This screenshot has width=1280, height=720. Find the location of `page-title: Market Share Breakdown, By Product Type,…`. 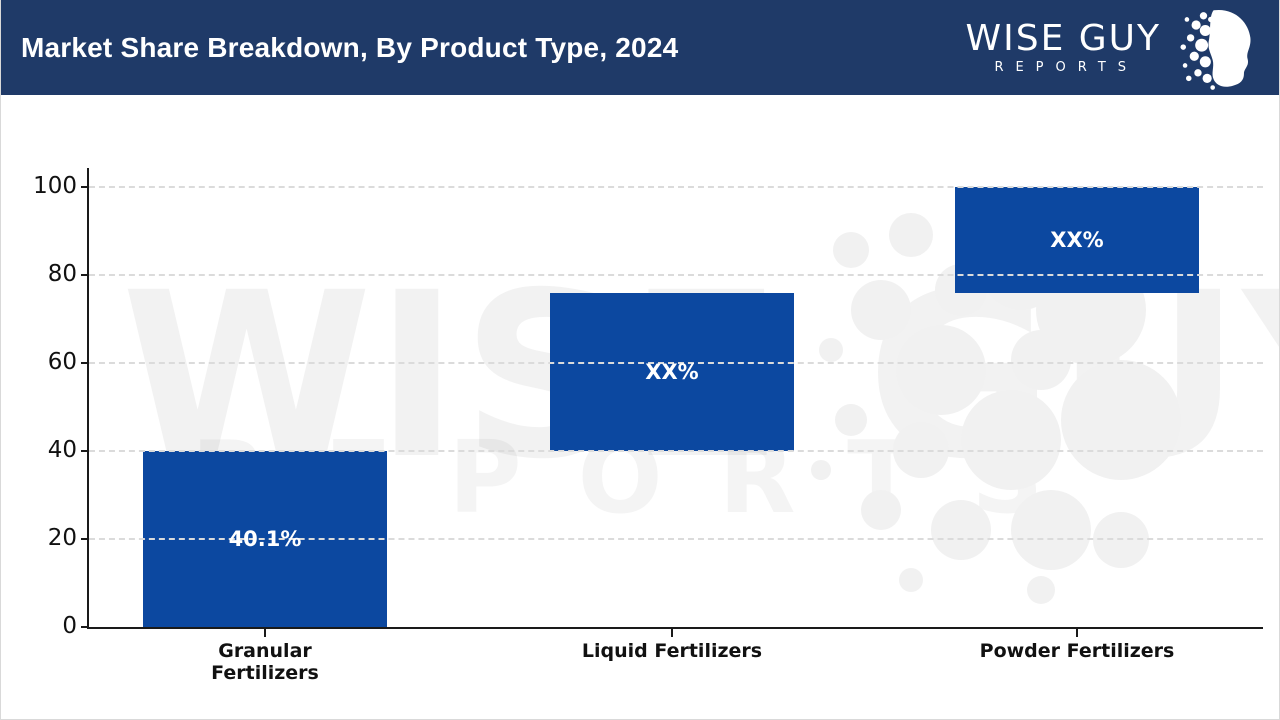

page-title: Market Share Breakdown, By Product Type,… is located at coordinates (350, 47).